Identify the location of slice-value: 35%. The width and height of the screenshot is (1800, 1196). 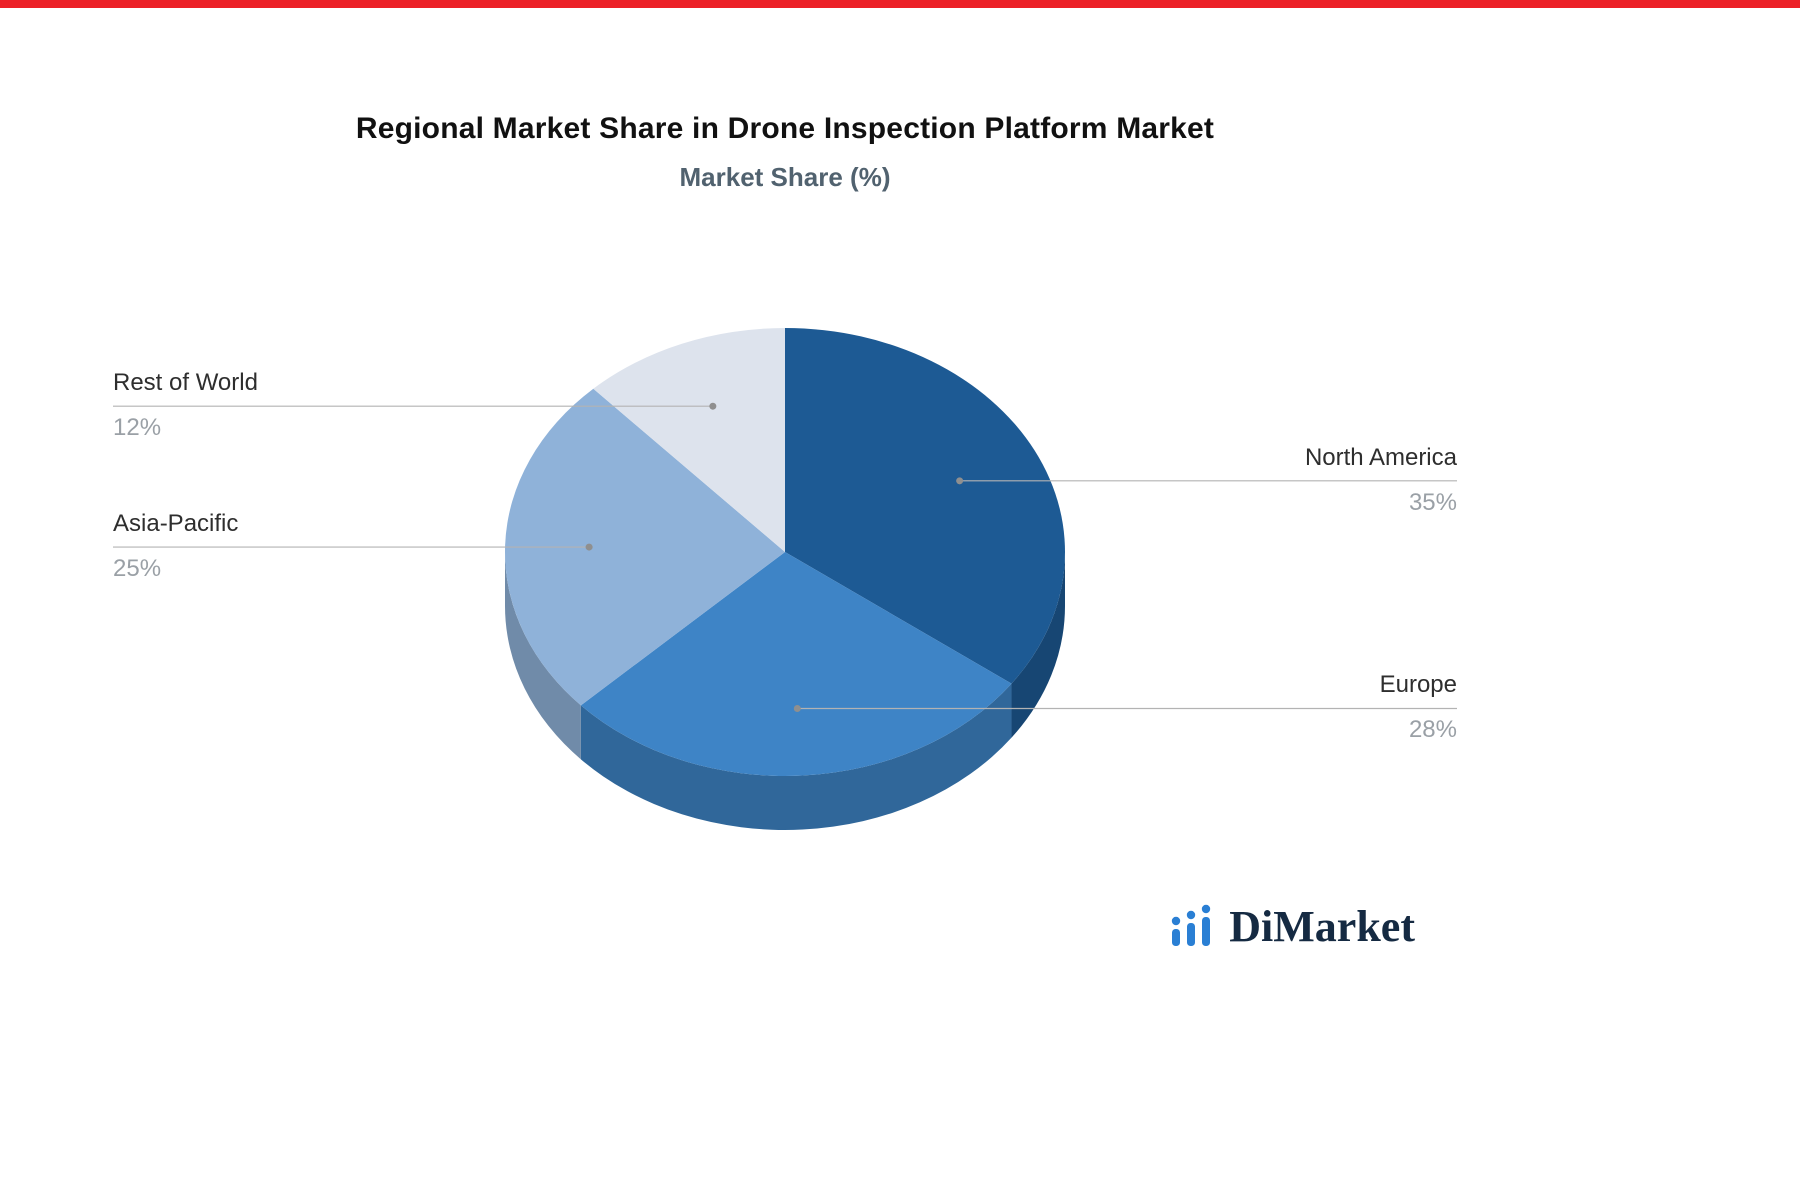
(1432, 502).